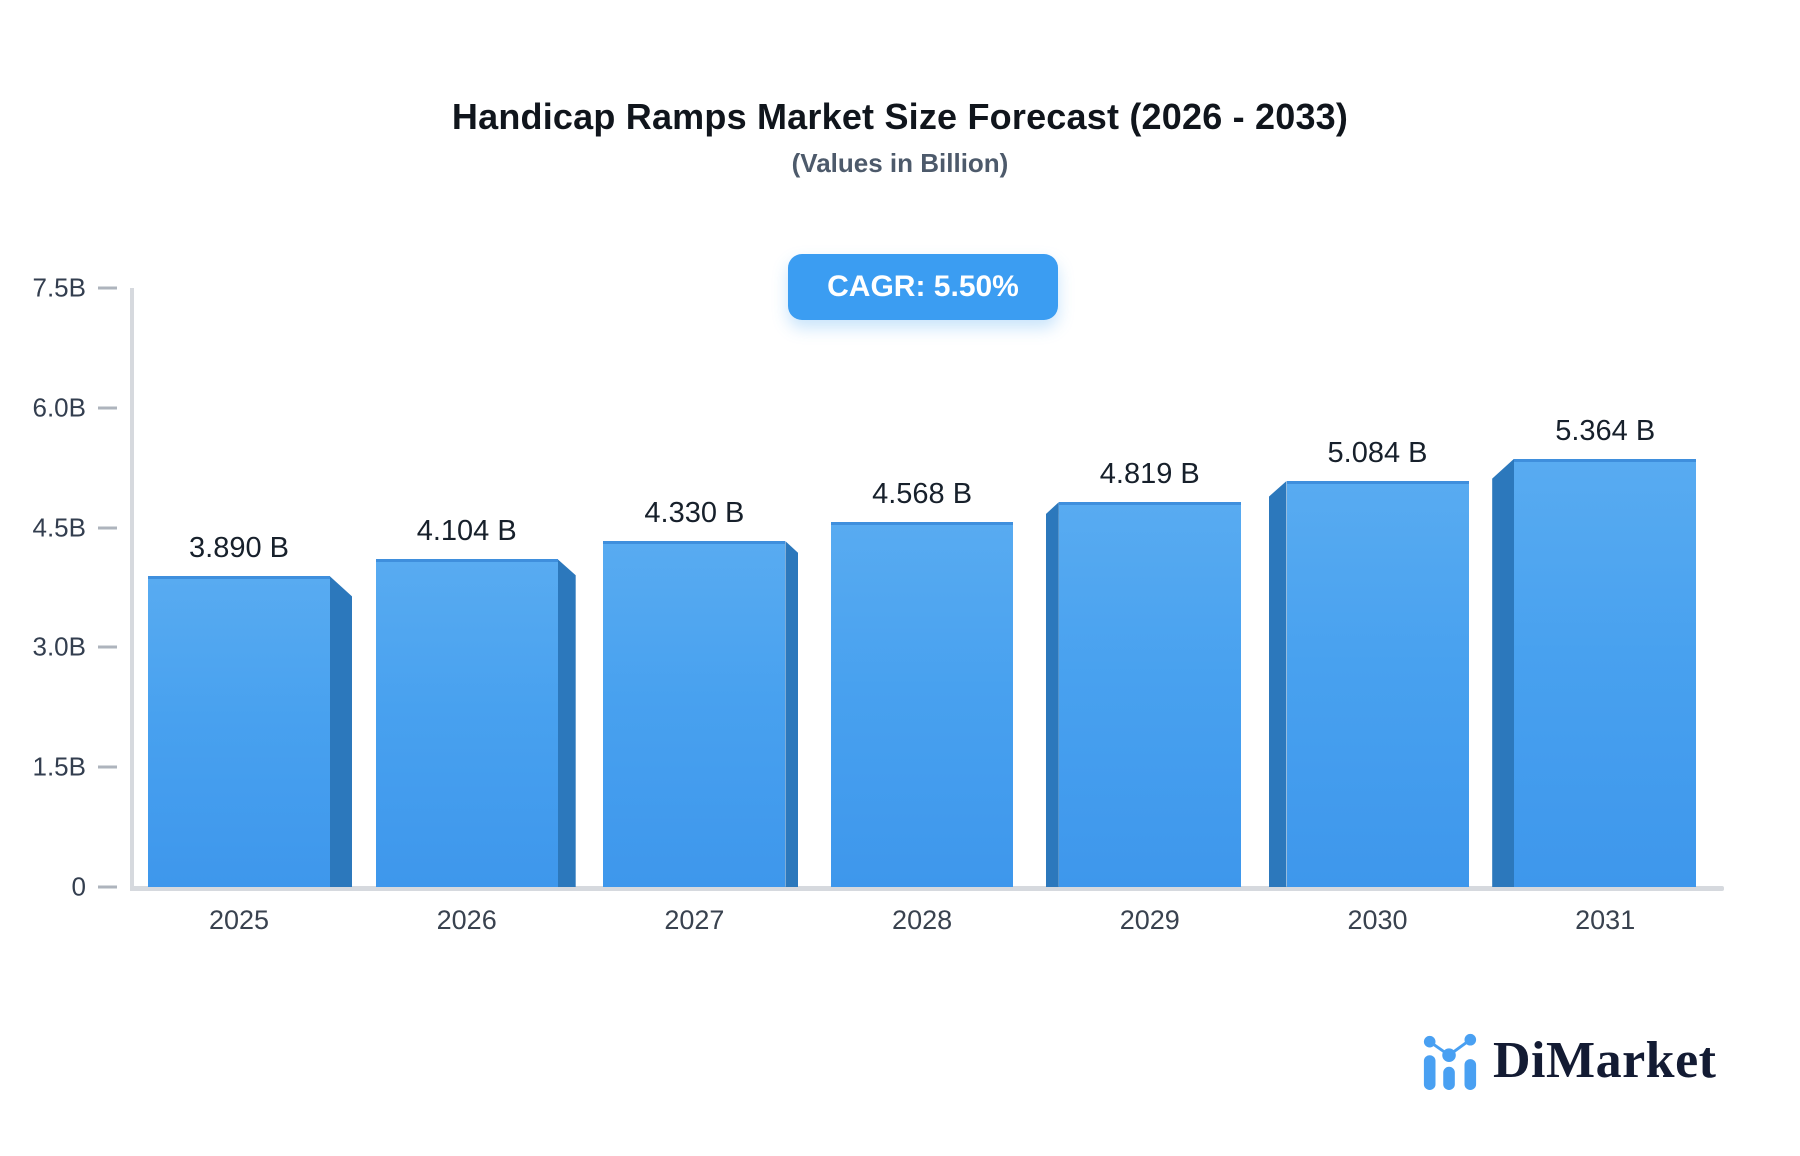 This screenshot has height=1156, width=1800. What do you see at coordinates (59, 407) in the screenshot?
I see `y-axis-tick-label: 6.0B` at bounding box center [59, 407].